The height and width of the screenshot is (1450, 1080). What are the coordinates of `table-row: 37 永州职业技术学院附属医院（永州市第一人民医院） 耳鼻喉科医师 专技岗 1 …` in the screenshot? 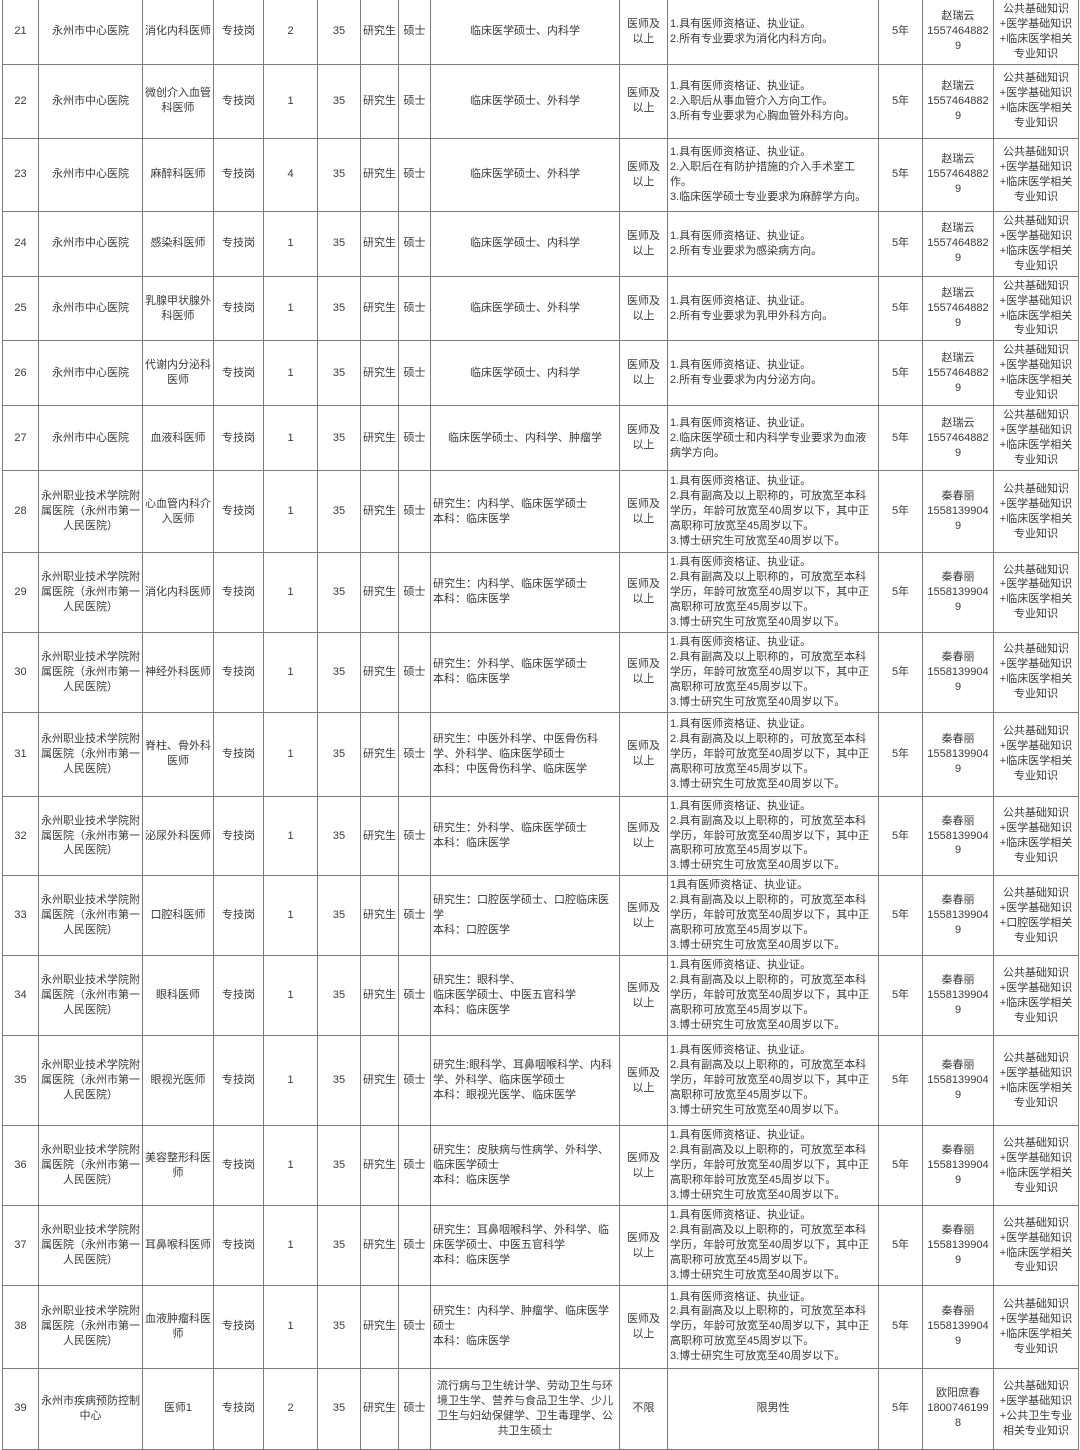 It's located at (540, 1245).